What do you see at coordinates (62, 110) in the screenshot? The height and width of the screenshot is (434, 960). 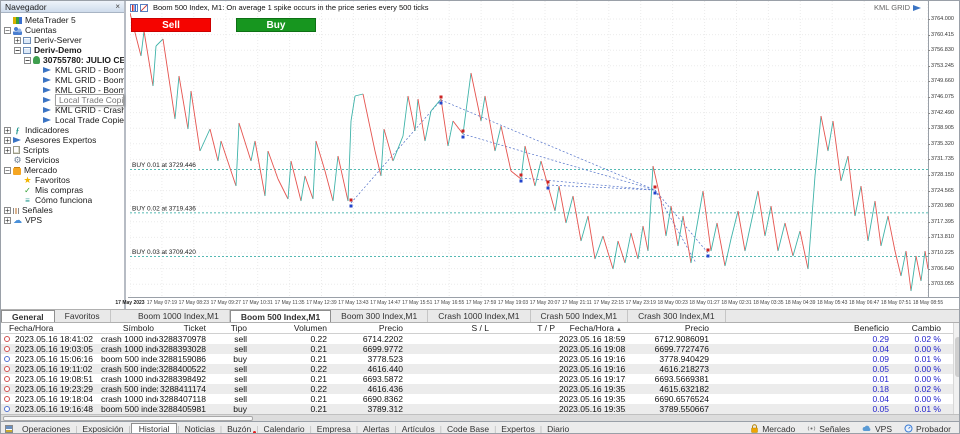 I see `nav-item-kml-grid-crash-500-ind: KML GRID - Crash 500 Ind` at bounding box center [62, 110].